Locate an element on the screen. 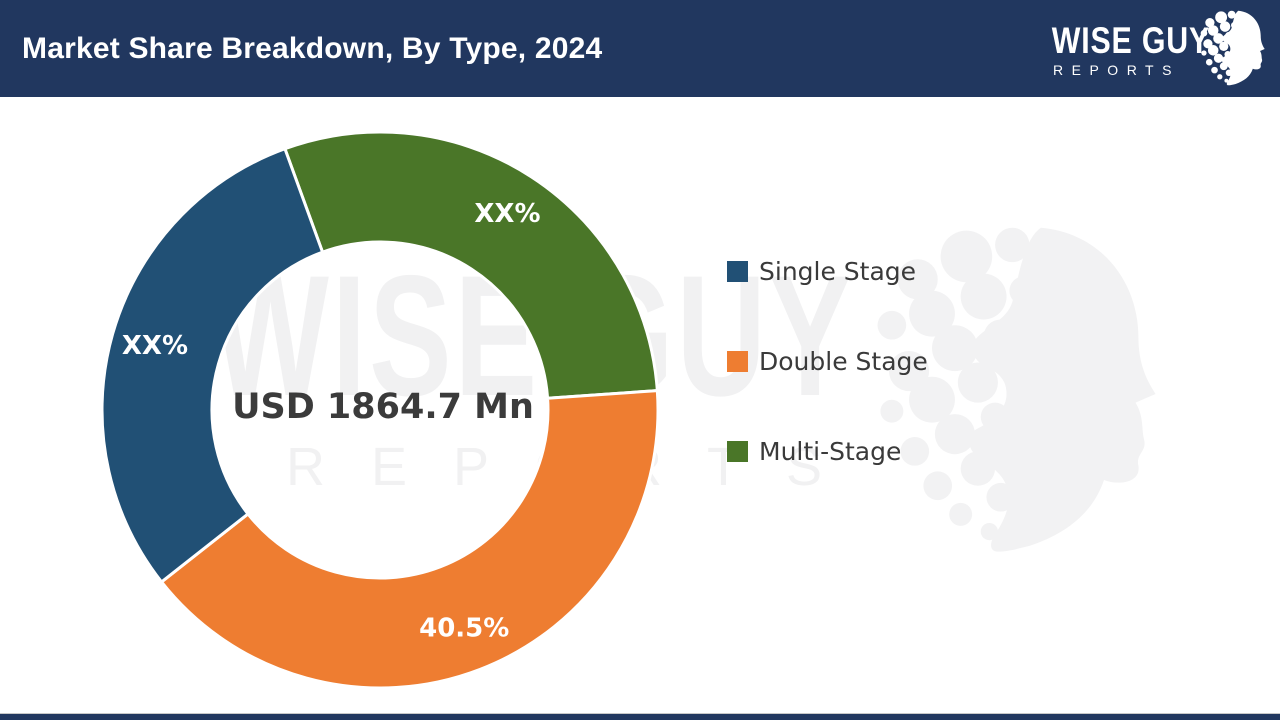  legend-item: Double Stage is located at coordinates (827, 361).